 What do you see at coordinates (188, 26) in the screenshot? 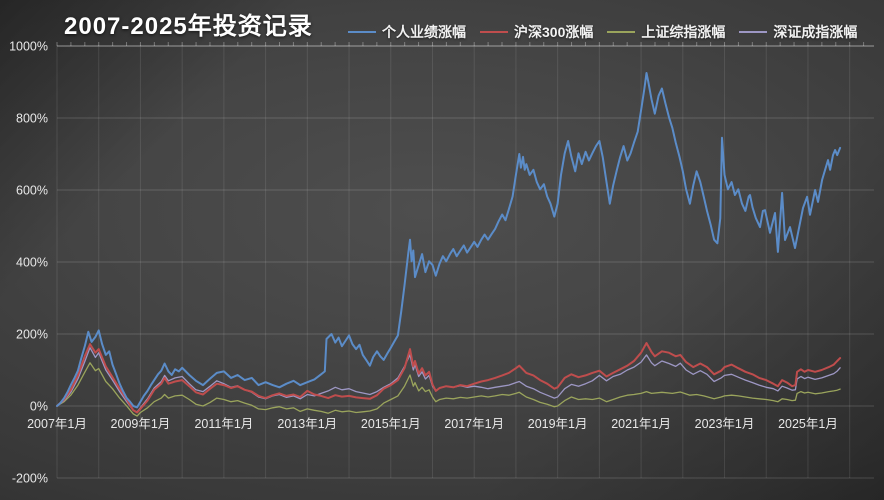
I see `page-title: 2007-2025年投资记录` at bounding box center [188, 26].